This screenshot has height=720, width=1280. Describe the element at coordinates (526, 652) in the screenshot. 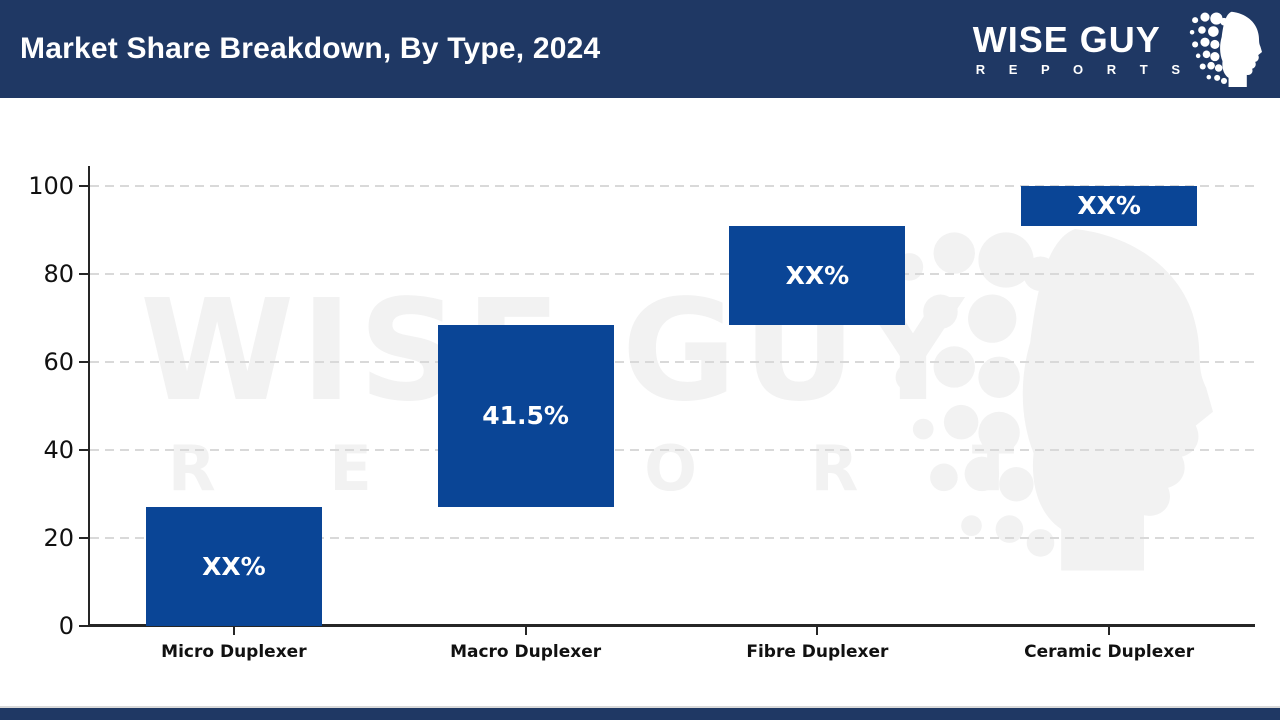

I see `x-axis-category-label: Macro Duplexer` at that location.